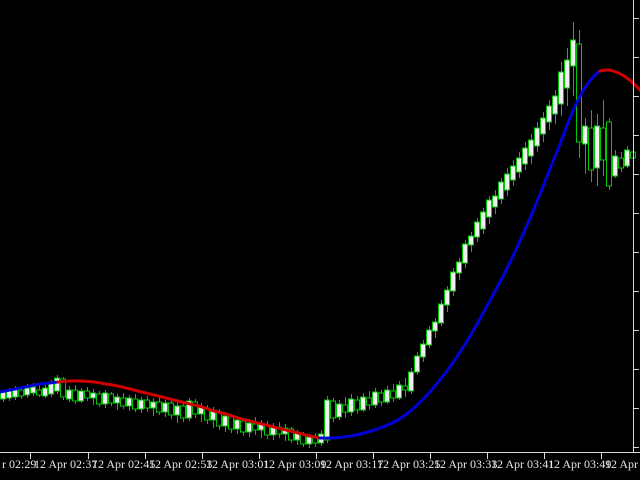  Describe the element at coordinates (320, 452) in the screenshot. I see `time-axis-line` at that location.